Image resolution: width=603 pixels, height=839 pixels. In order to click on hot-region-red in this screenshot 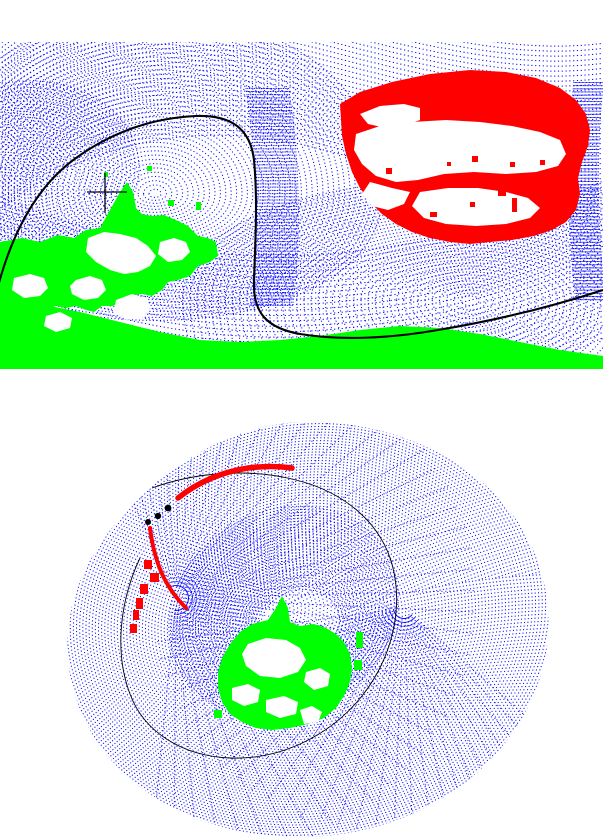, I will do `click(465, 157)`.